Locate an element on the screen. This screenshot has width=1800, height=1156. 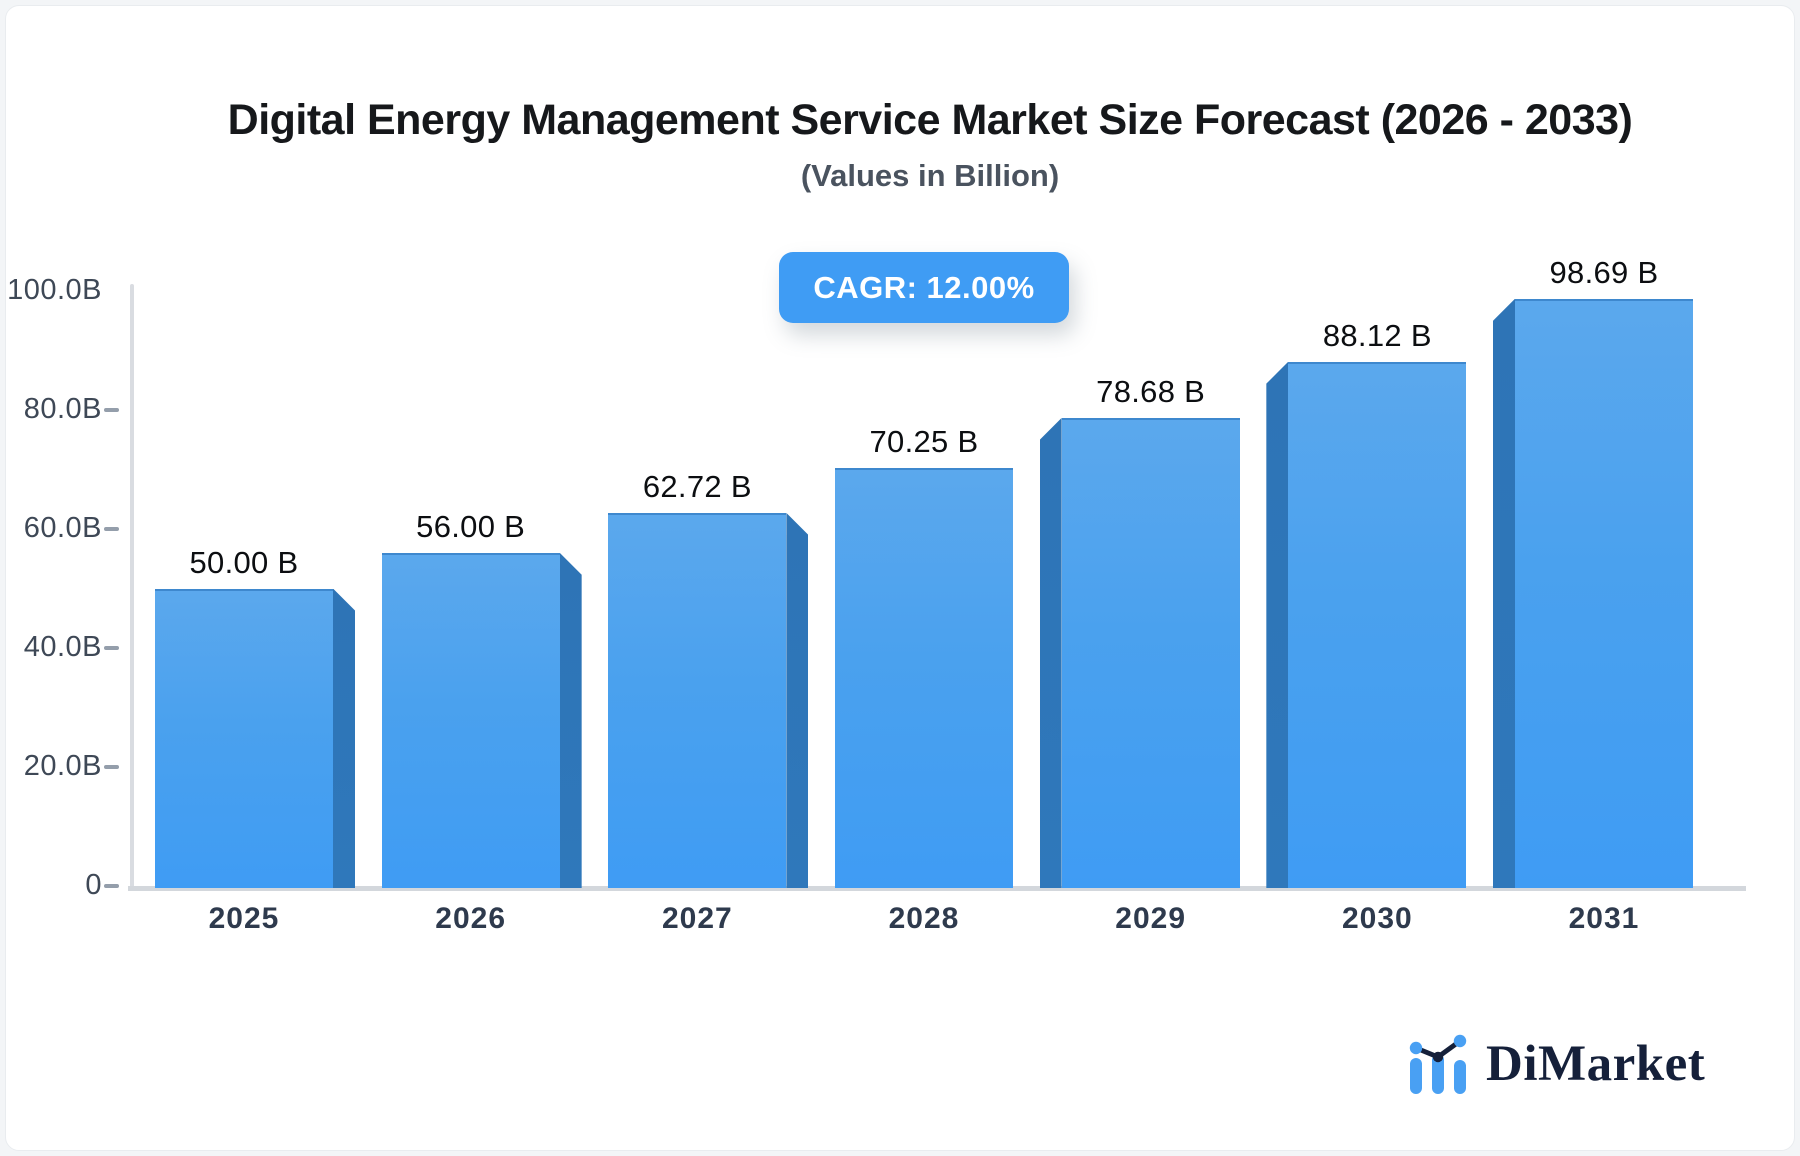
y-axis-tick-label: 0 is located at coordinates (93, 885).